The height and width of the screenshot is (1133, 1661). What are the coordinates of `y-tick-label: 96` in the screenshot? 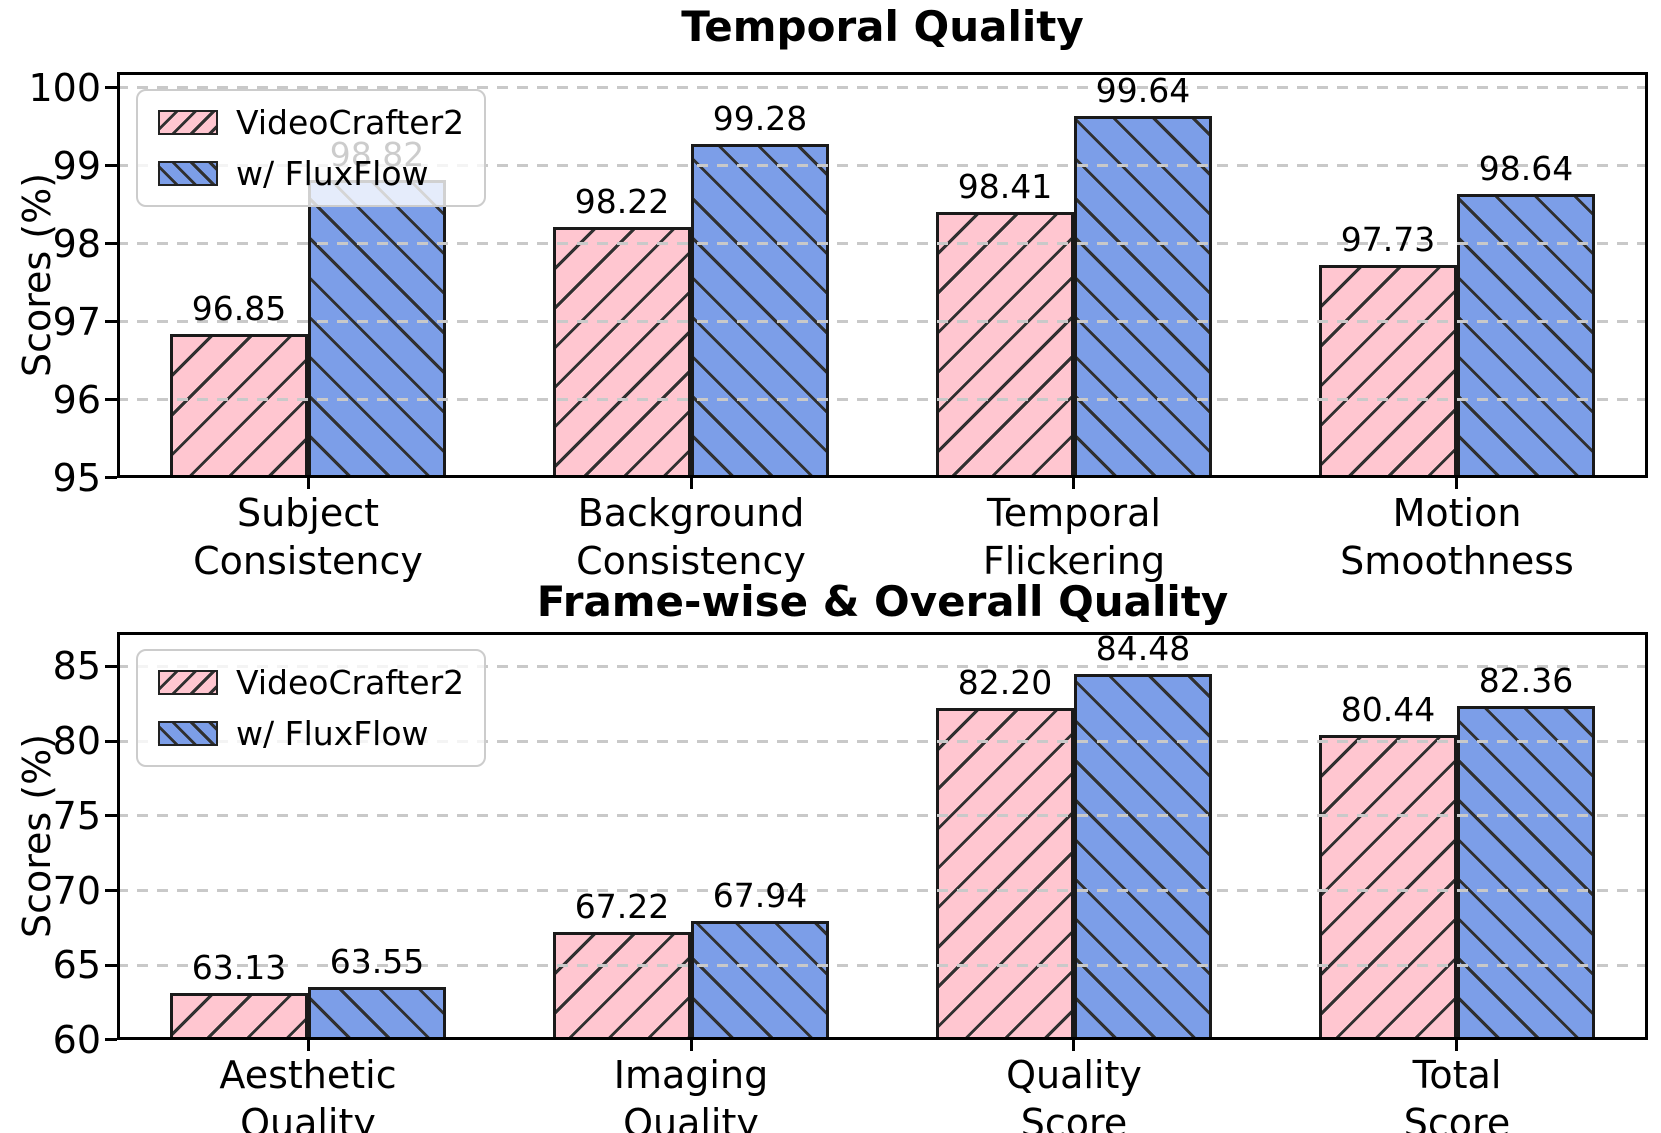 It's located at (76, 400).